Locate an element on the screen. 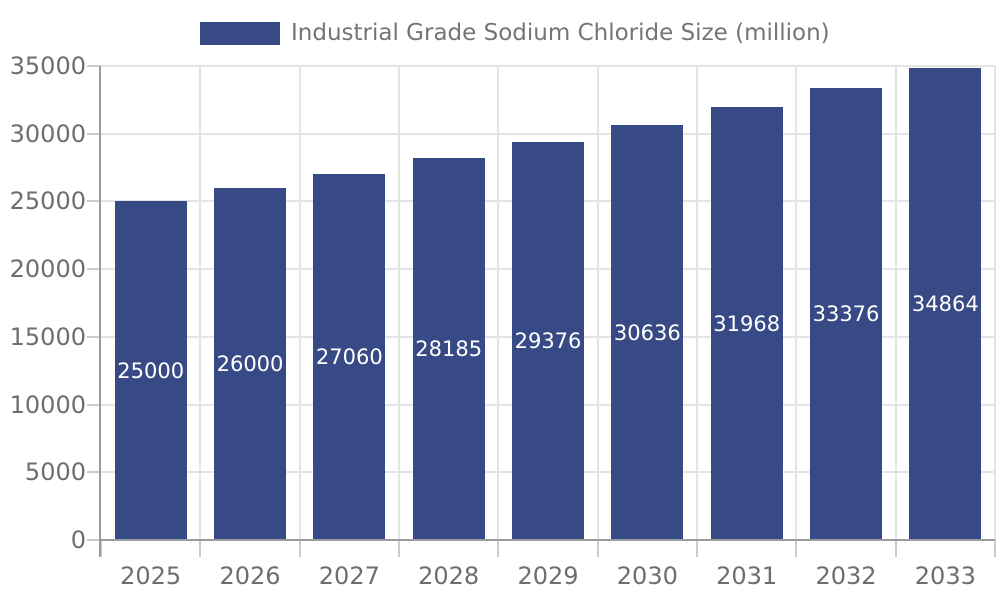 The image size is (1000, 600). x-tick-label: 2033 is located at coordinates (945, 576).